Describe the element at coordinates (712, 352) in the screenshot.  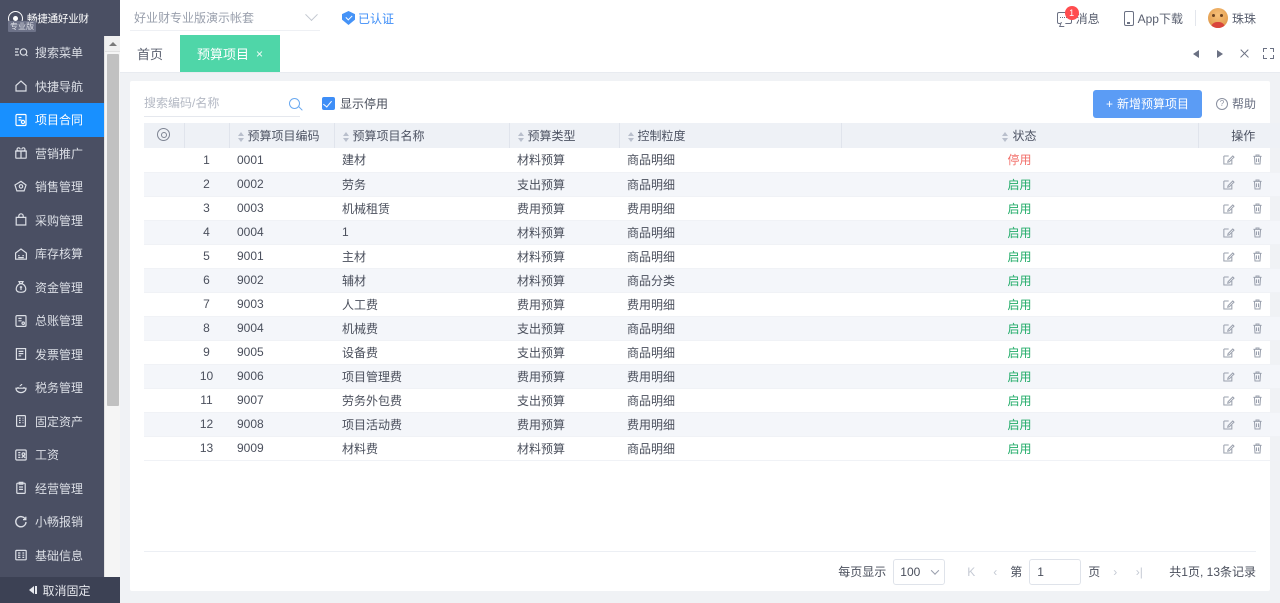
I see `table-row: 9 9005 设备费 支出预算 商品明细 启用` at that location.